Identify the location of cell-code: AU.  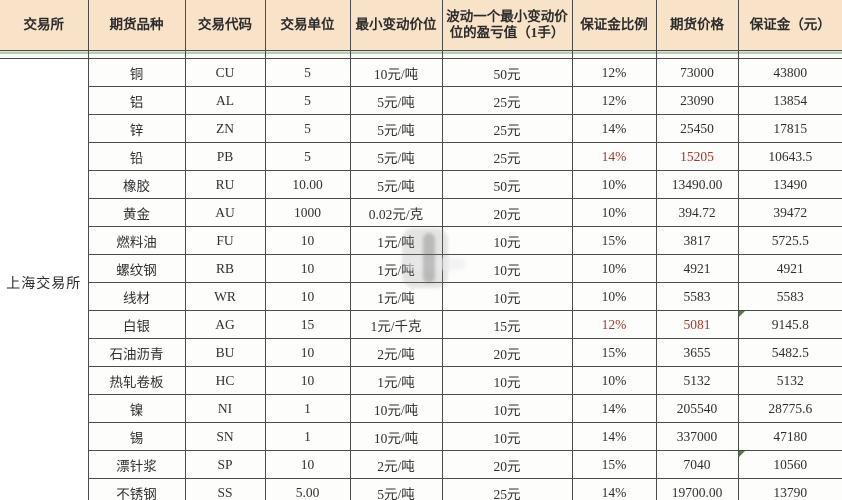
(225, 212).